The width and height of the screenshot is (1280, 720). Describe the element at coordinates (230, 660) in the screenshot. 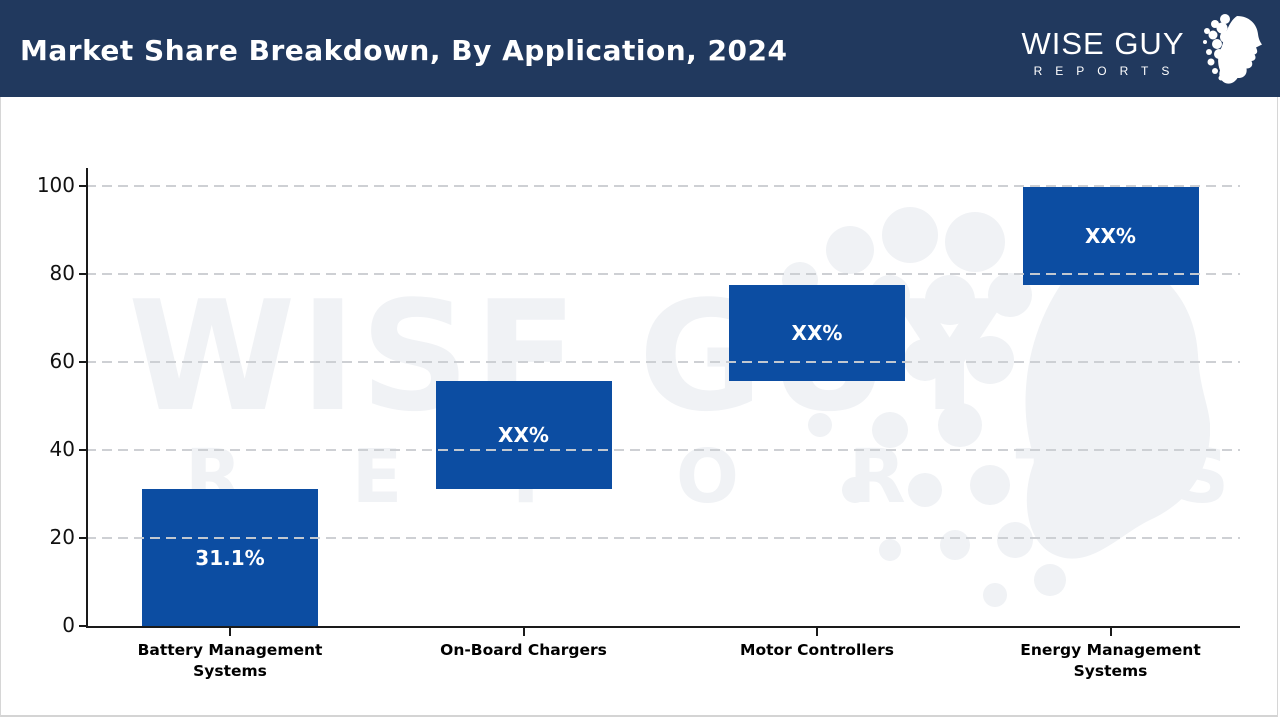

I see `category-label-1: Battery Management Systems` at that location.